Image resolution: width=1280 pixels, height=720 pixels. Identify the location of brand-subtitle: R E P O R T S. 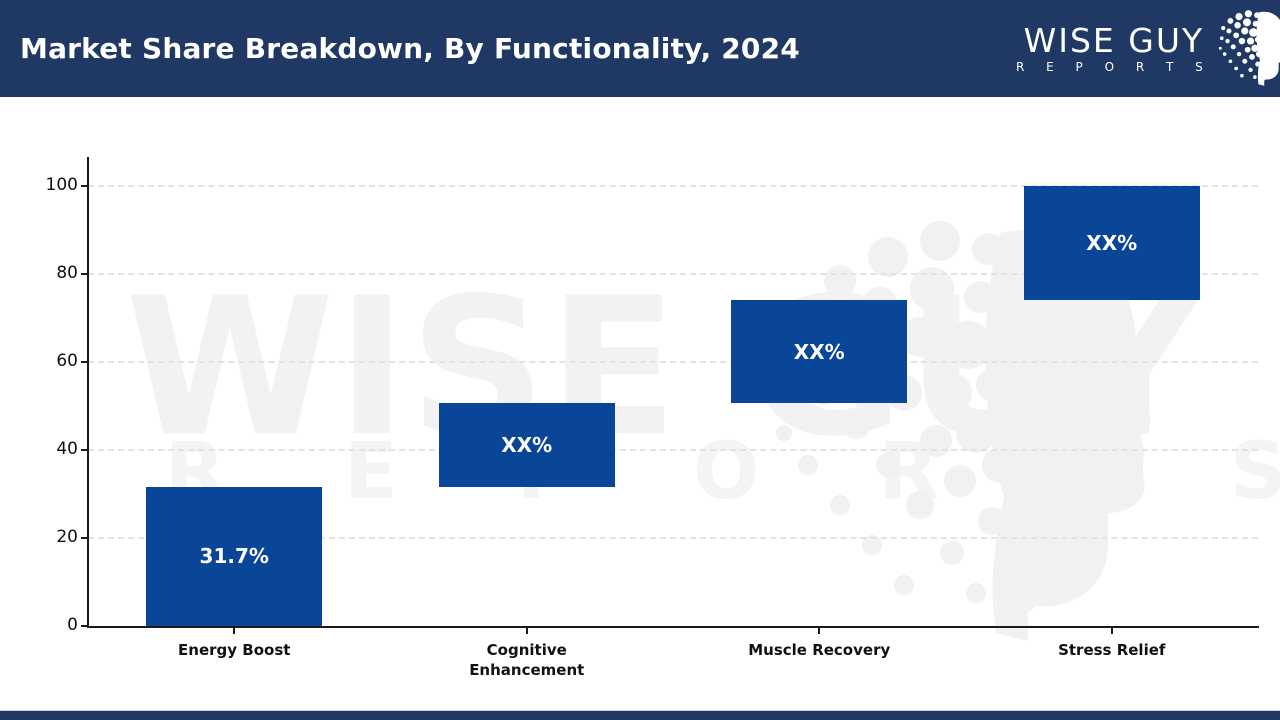
(1114, 67).